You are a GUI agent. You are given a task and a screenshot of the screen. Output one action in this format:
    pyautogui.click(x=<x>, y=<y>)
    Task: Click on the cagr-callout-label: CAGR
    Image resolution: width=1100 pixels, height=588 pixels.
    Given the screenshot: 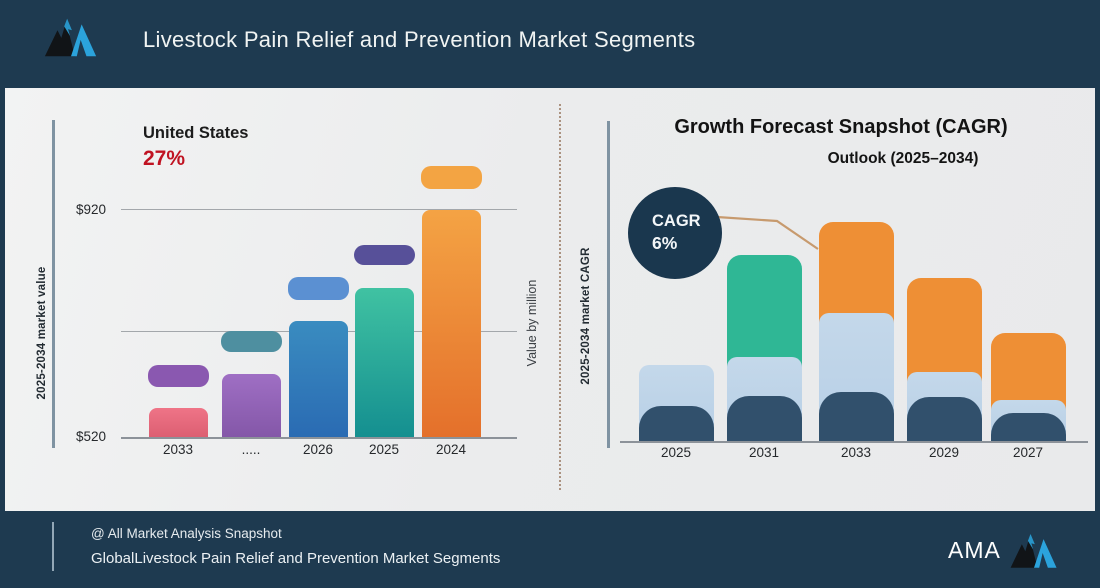 What is the action you would take?
    pyautogui.click(x=676, y=220)
    